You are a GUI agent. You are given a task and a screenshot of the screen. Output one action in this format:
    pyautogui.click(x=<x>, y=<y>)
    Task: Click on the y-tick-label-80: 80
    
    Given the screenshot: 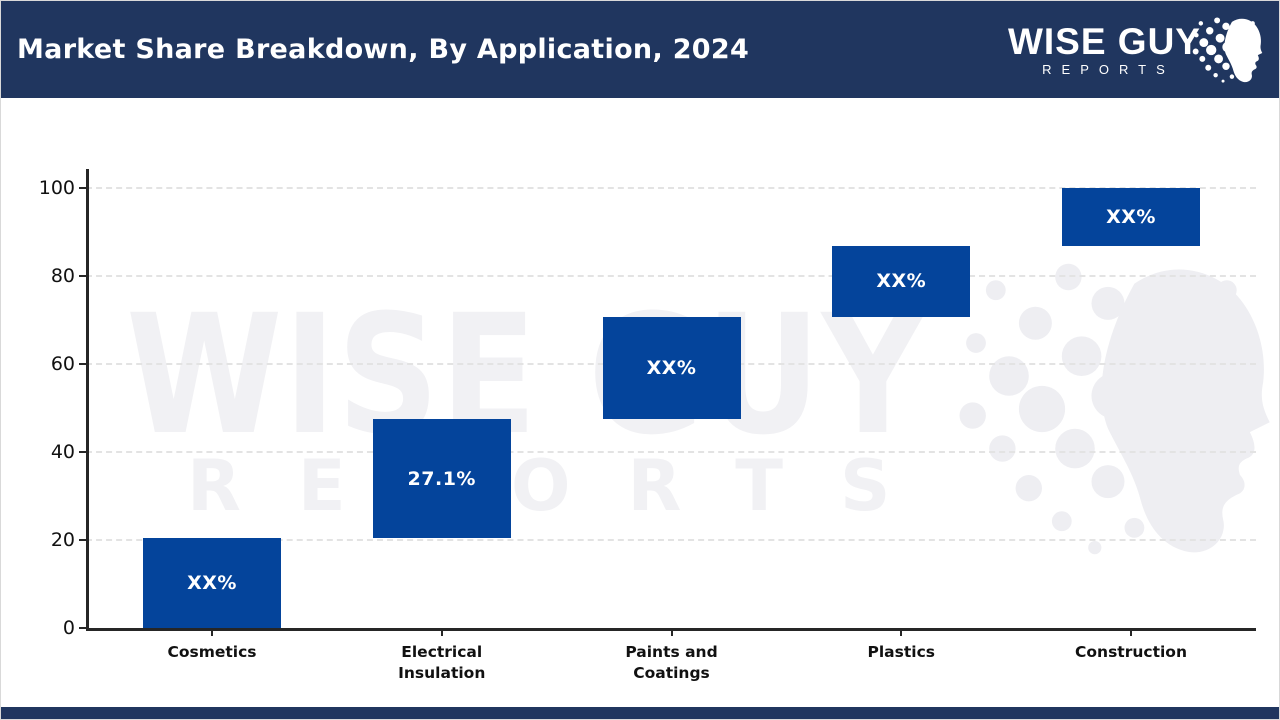 What is the action you would take?
    pyautogui.click(x=62, y=276)
    